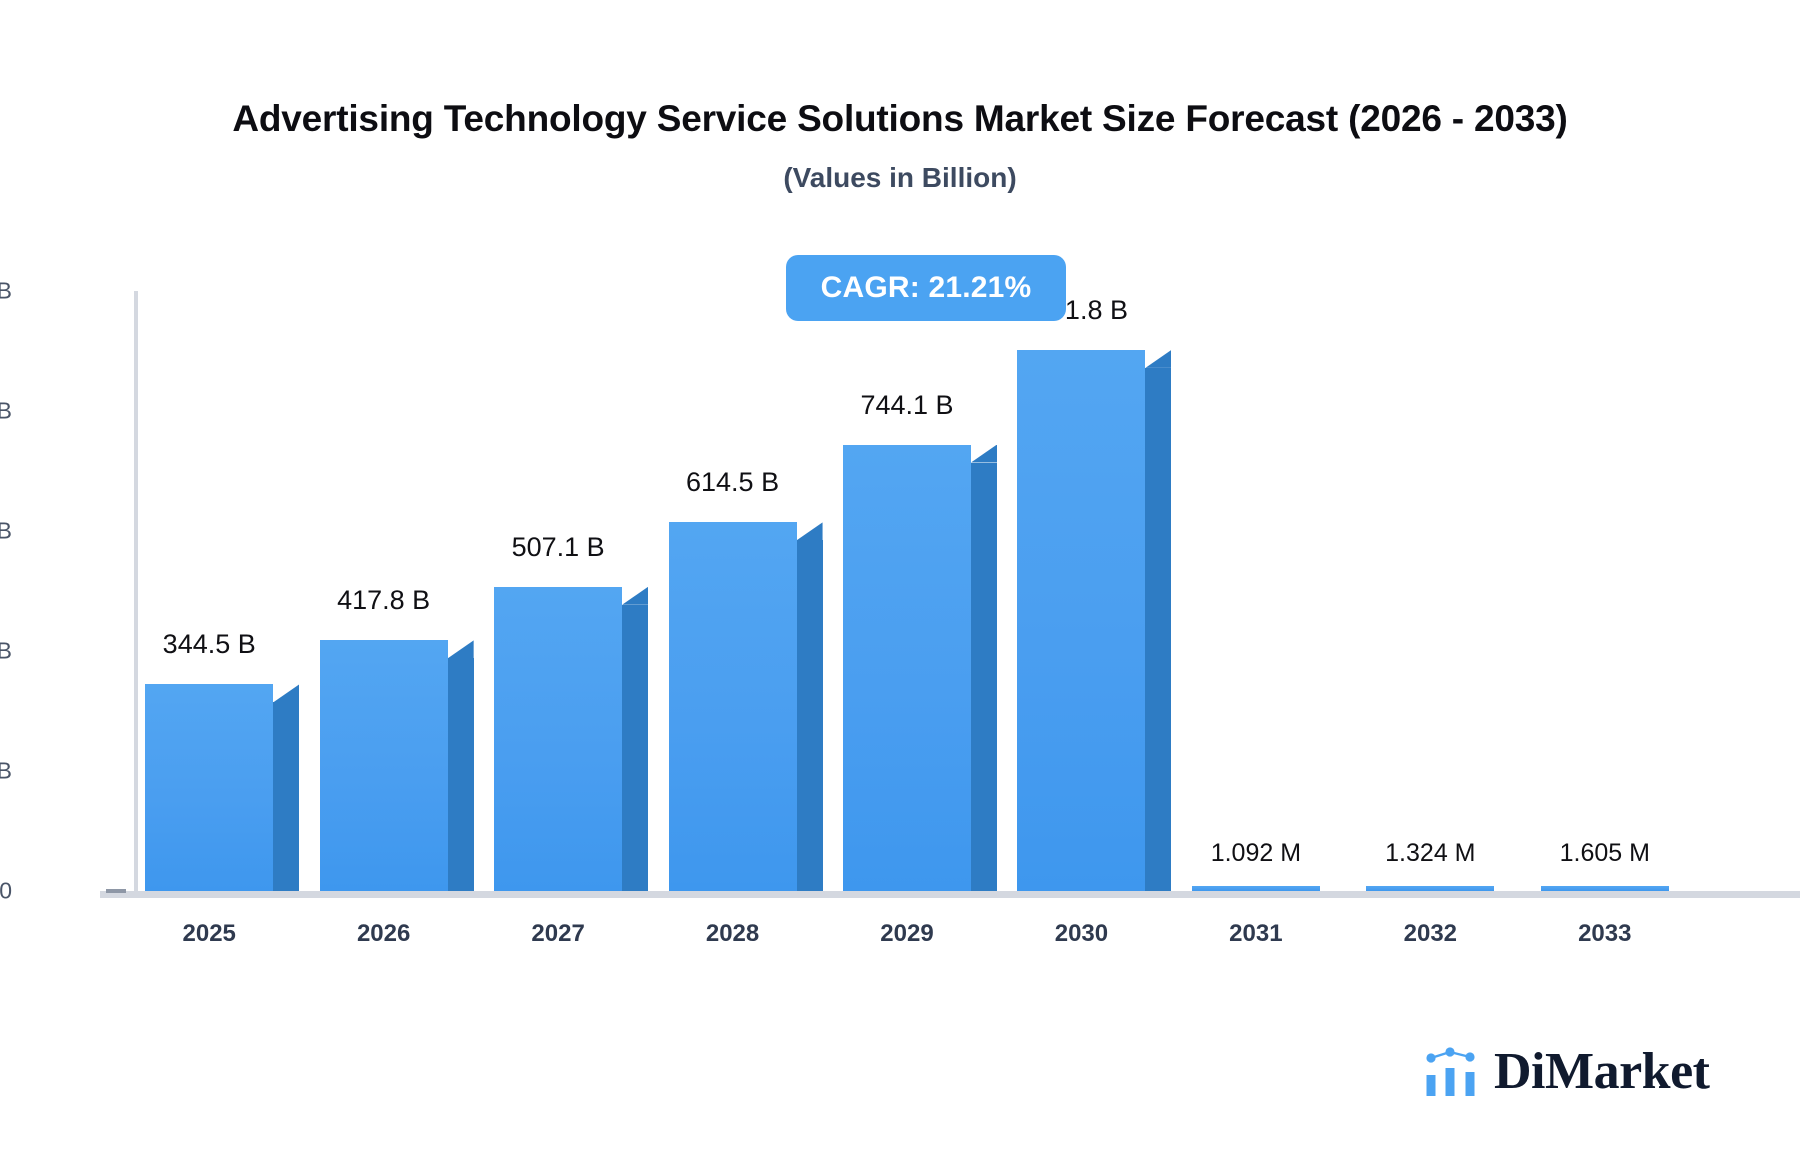 Image resolution: width=1800 pixels, height=1156 pixels. Describe the element at coordinates (732, 933) in the screenshot. I see `x-axis-tick-label: 2028` at that location.